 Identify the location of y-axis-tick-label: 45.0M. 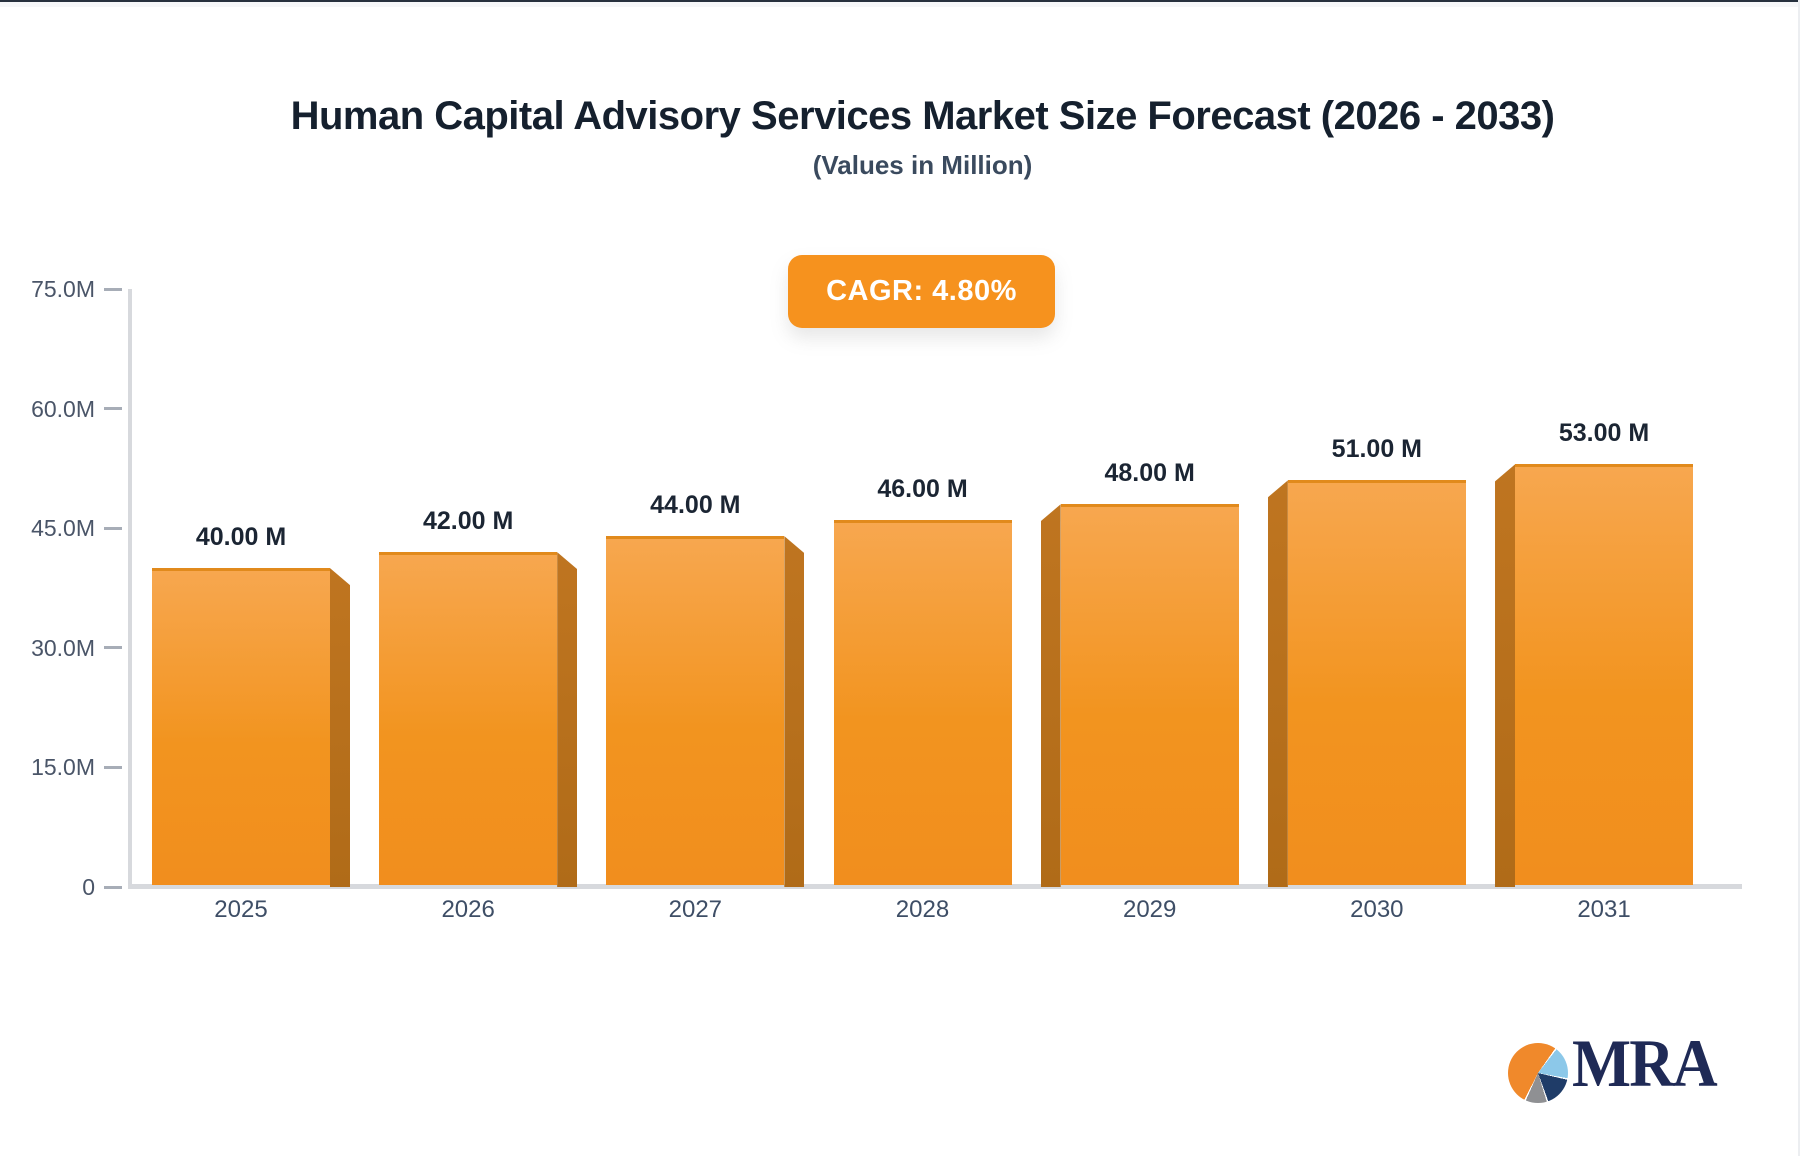
(63, 528).